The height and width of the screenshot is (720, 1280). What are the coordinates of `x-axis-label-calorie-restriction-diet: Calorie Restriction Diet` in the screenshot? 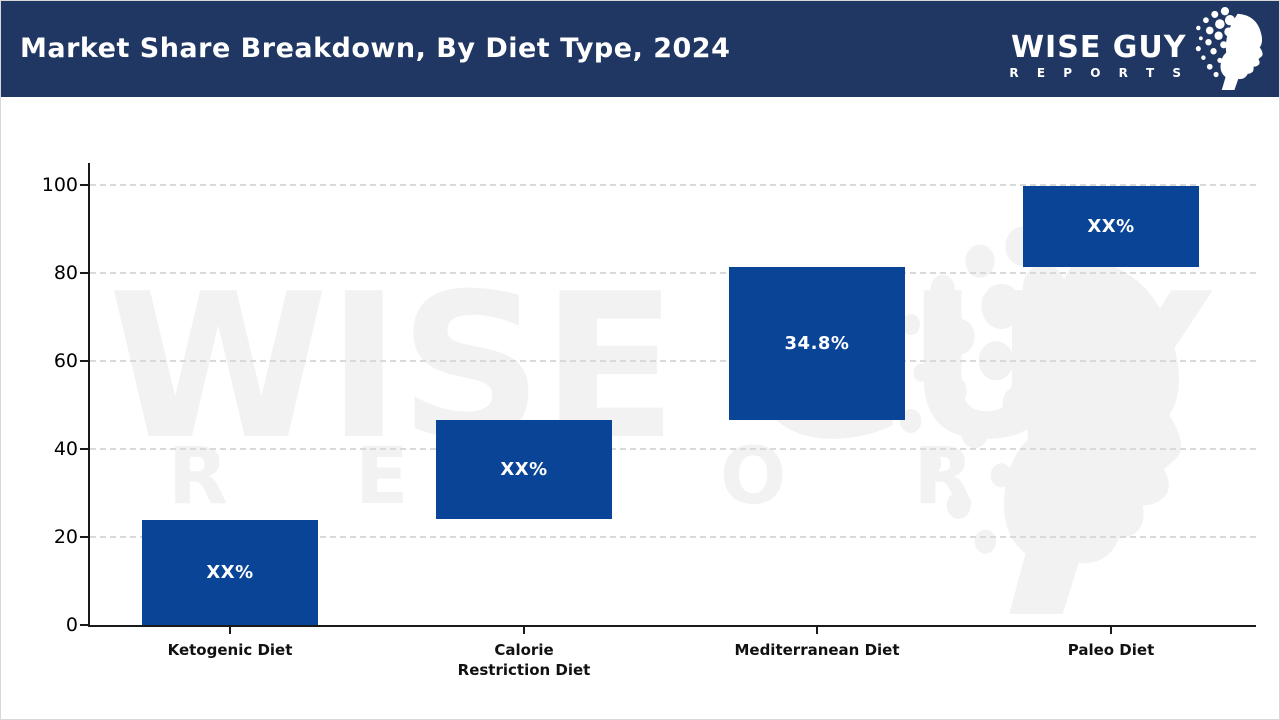 It's located at (524, 660).